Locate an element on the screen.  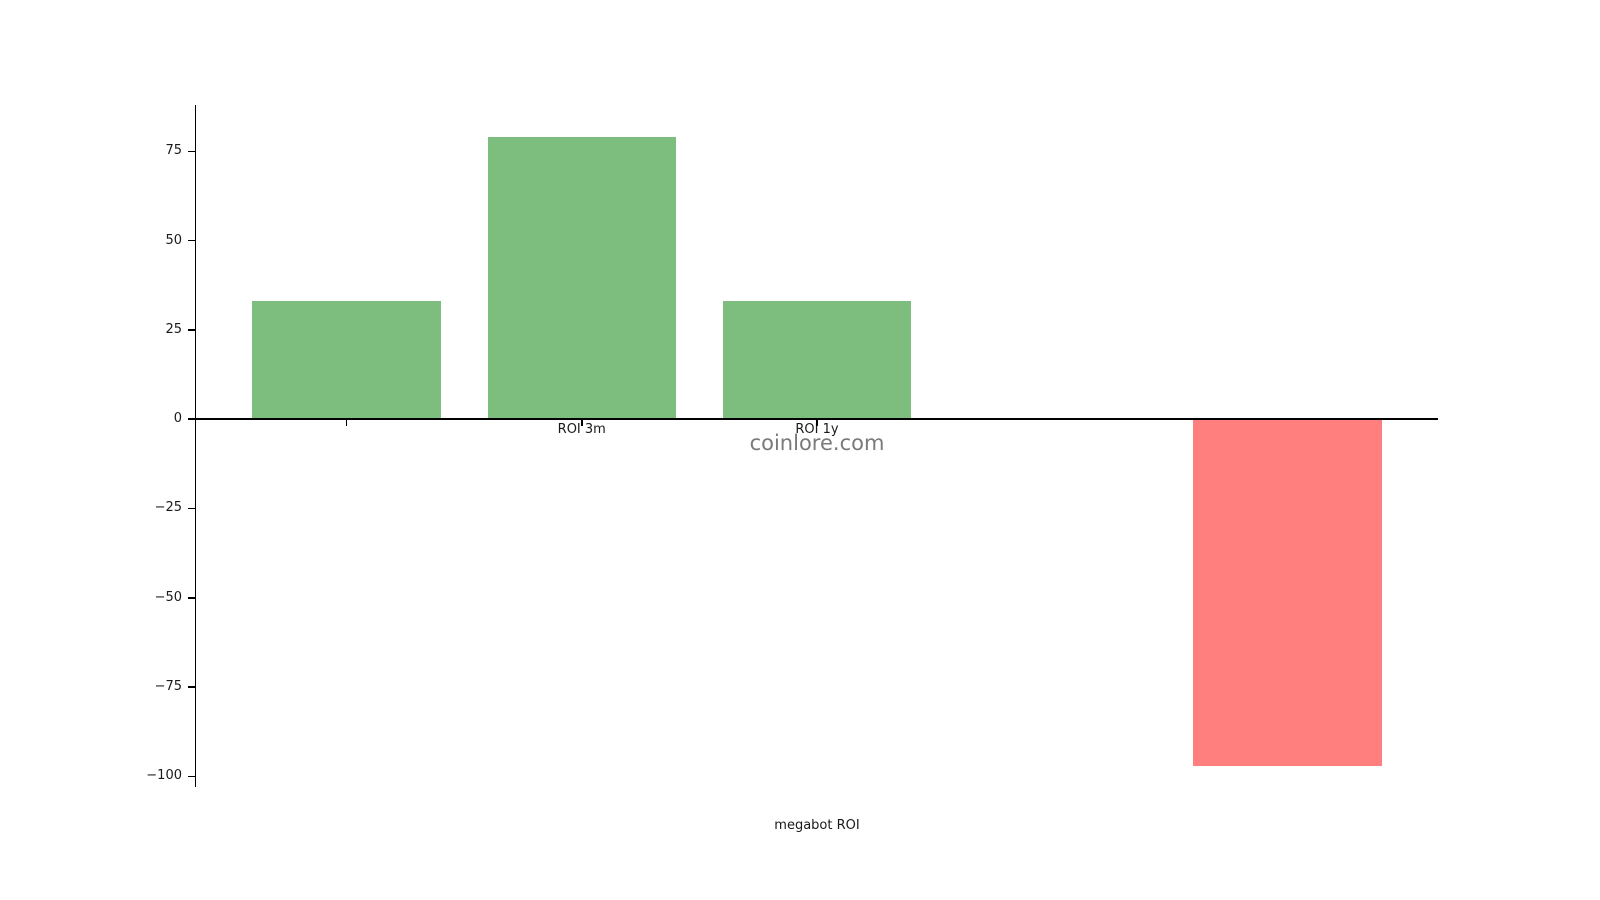
y-tick-label: 25 is located at coordinates (173, 329).